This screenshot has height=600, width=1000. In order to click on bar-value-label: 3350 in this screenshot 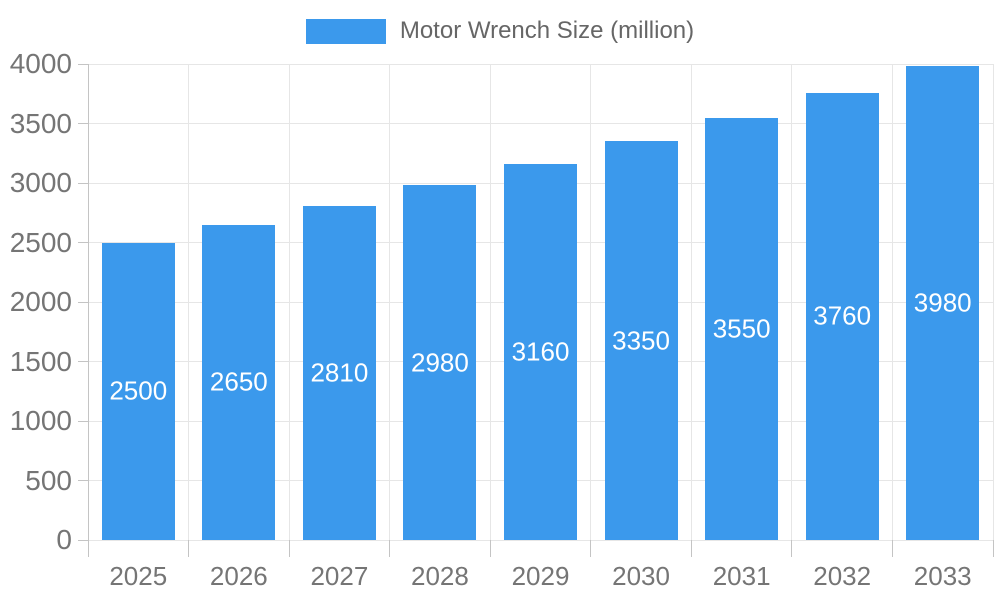, I will do `click(641, 340)`.